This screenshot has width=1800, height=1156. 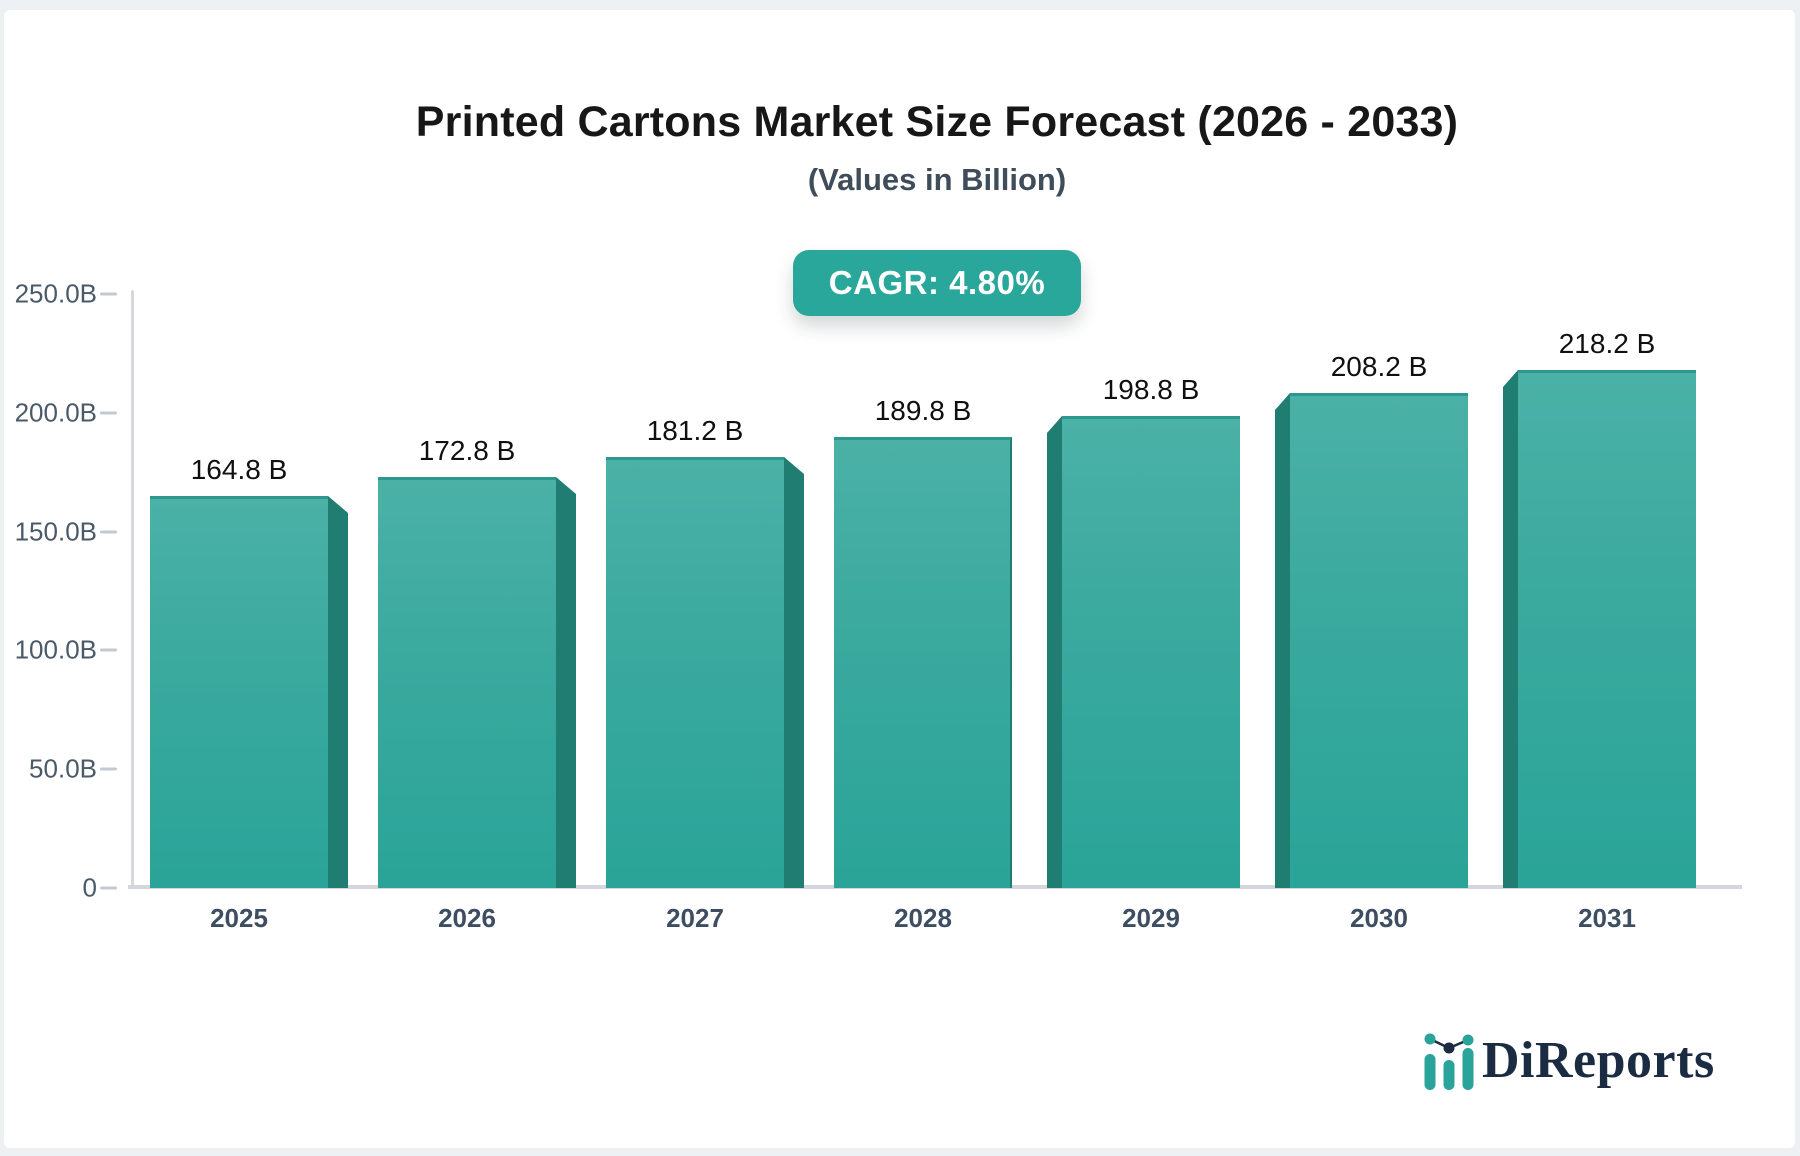 What do you see at coordinates (1449, 1061) in the screenshot?
I see `logo-icon` at bounding box center [1449, 1061].